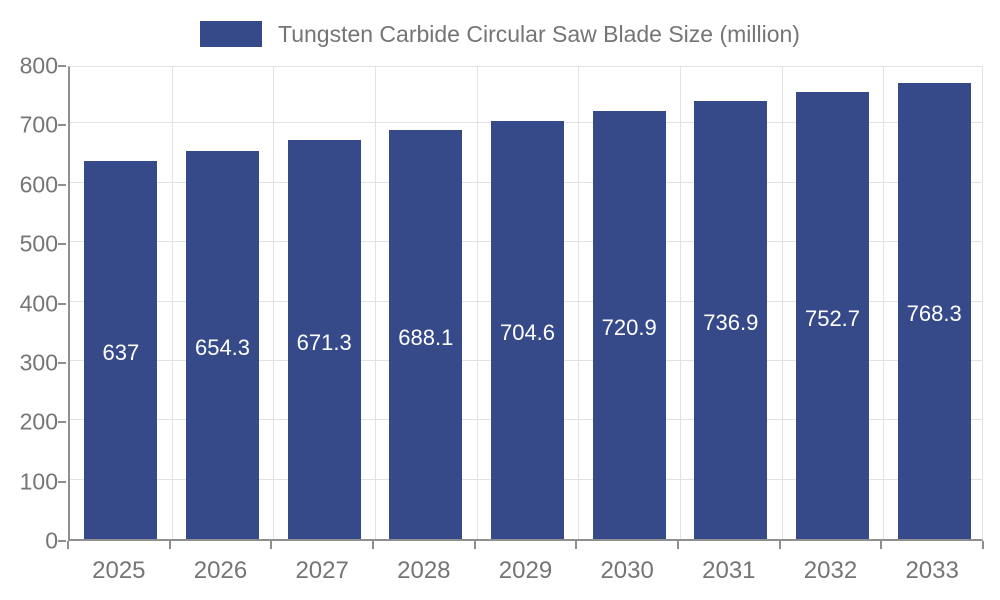 The height and width of the screenshot is (600, 1000). What do you see at coordinates (38, 65) in the screenshot?
I see `y-tick-label: 800` at bounding box center [38, 65].